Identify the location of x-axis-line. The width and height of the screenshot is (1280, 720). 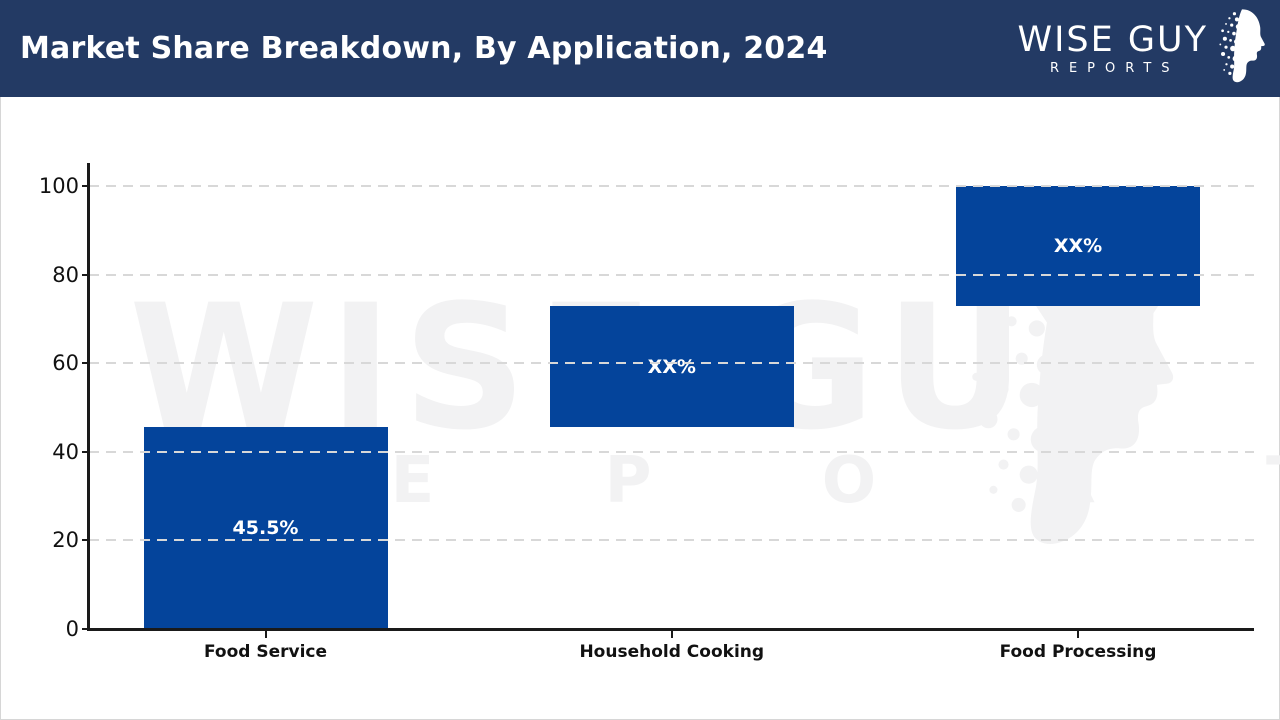
(670, 629).